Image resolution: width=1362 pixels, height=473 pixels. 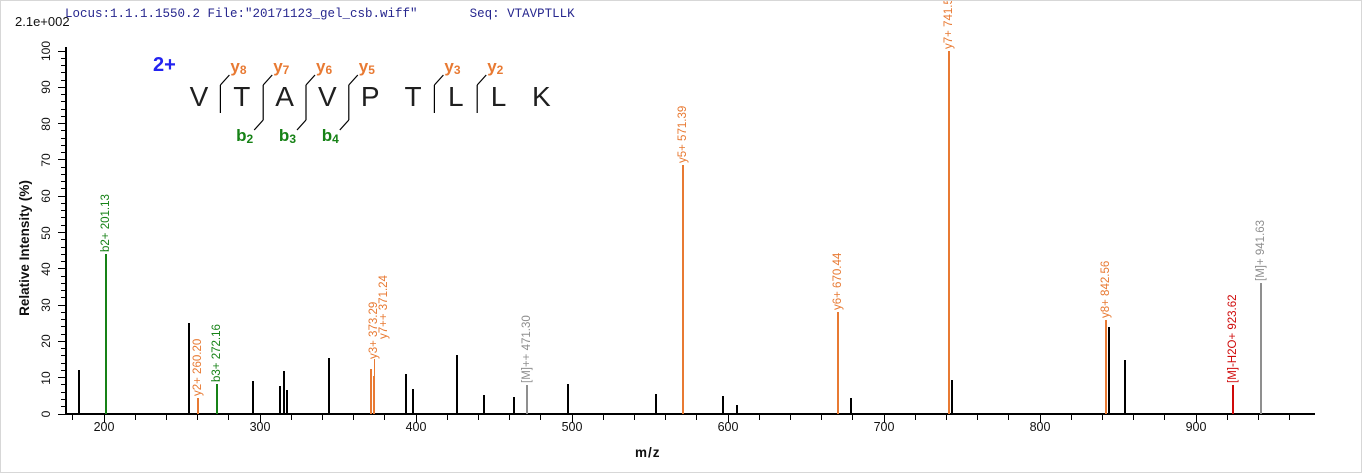 I want to click on x-tick-label: 800, so click(x=1040, y=427).